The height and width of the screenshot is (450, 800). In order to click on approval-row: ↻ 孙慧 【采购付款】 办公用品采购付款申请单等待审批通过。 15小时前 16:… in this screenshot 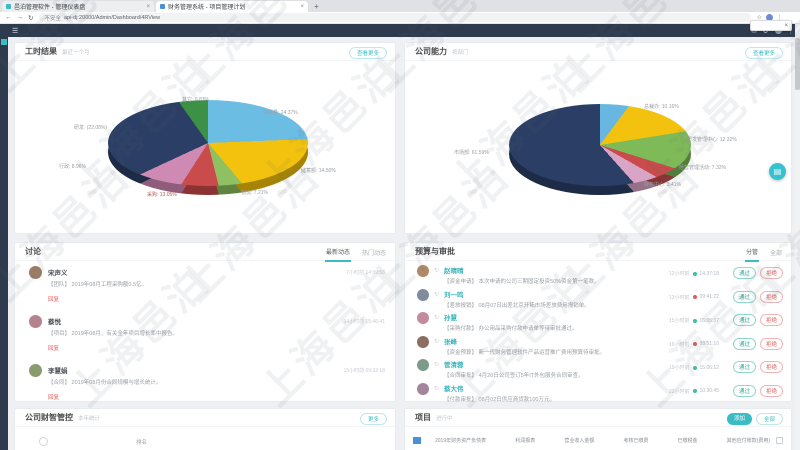, I will do `click(598, 320)`.